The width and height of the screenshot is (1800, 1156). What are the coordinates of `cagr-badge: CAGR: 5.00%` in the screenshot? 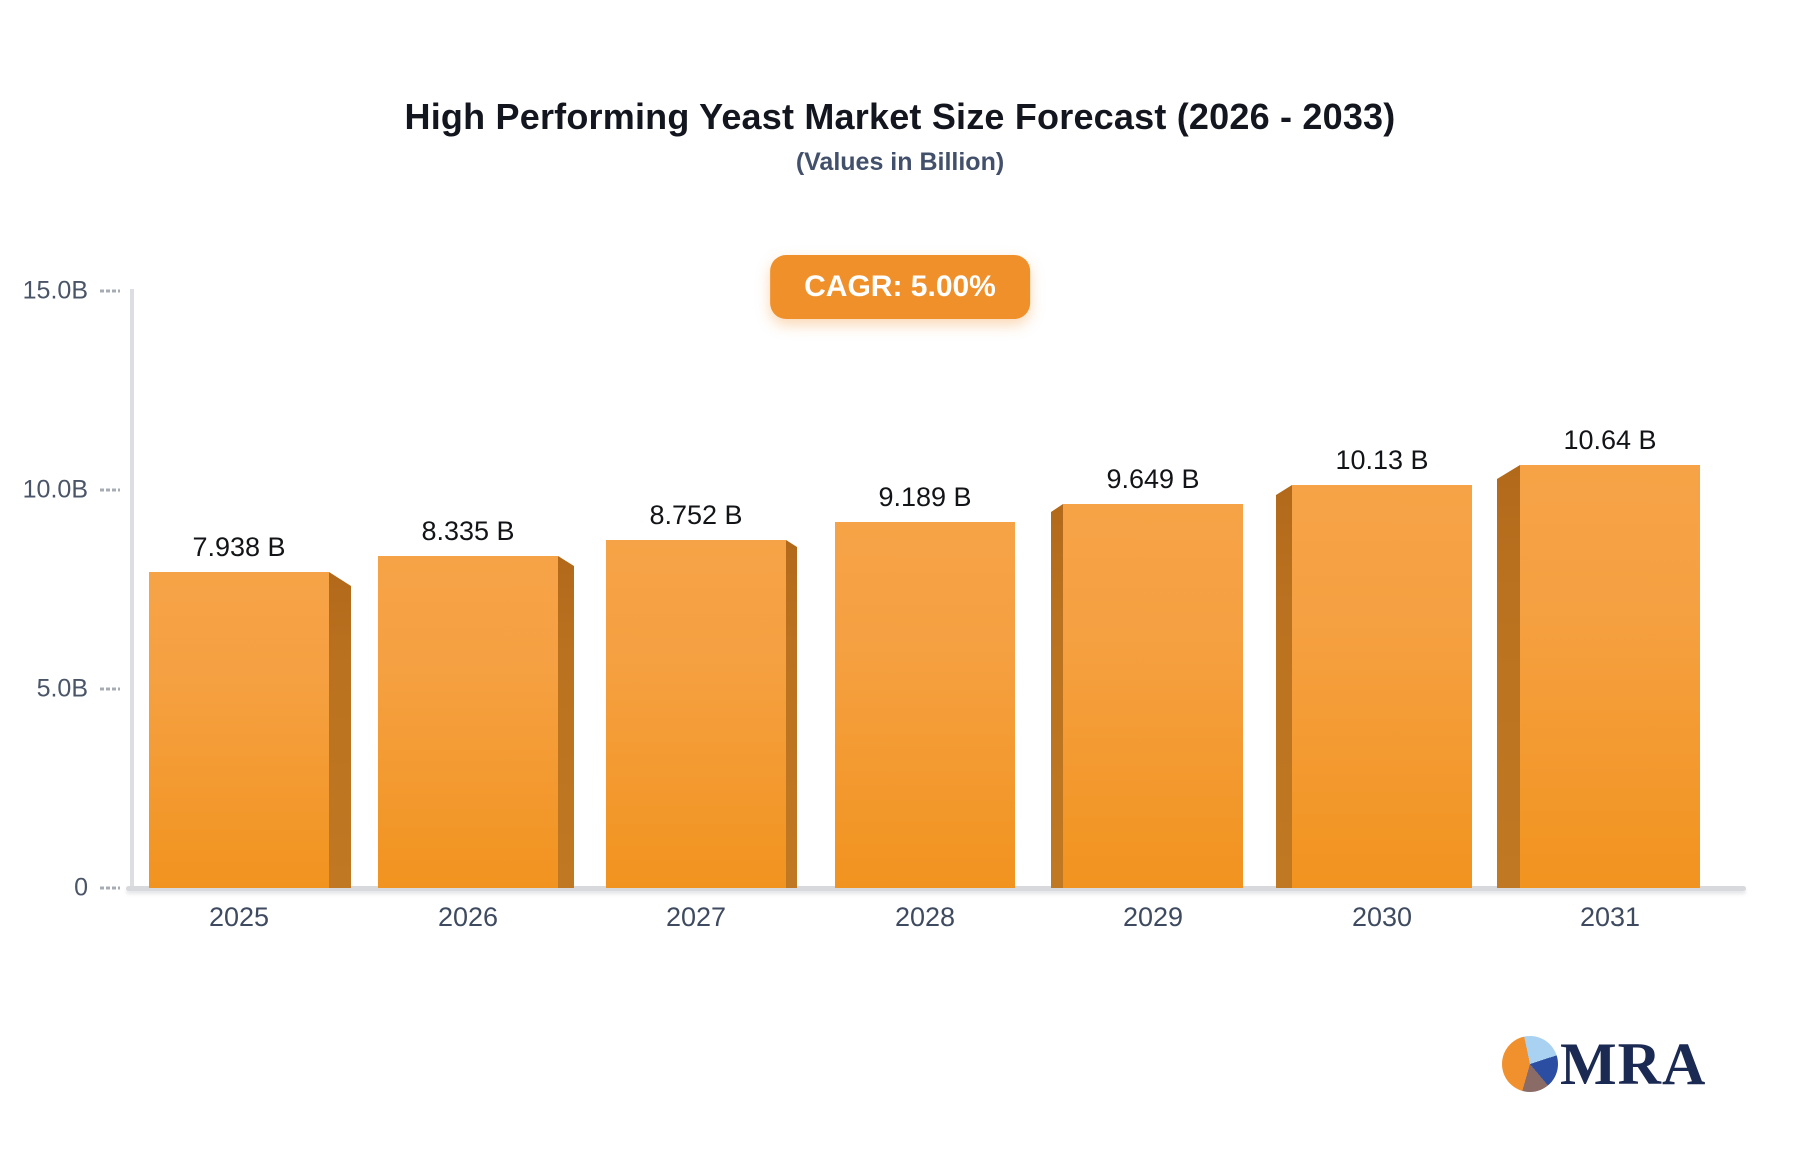 It's located at (900, 287).